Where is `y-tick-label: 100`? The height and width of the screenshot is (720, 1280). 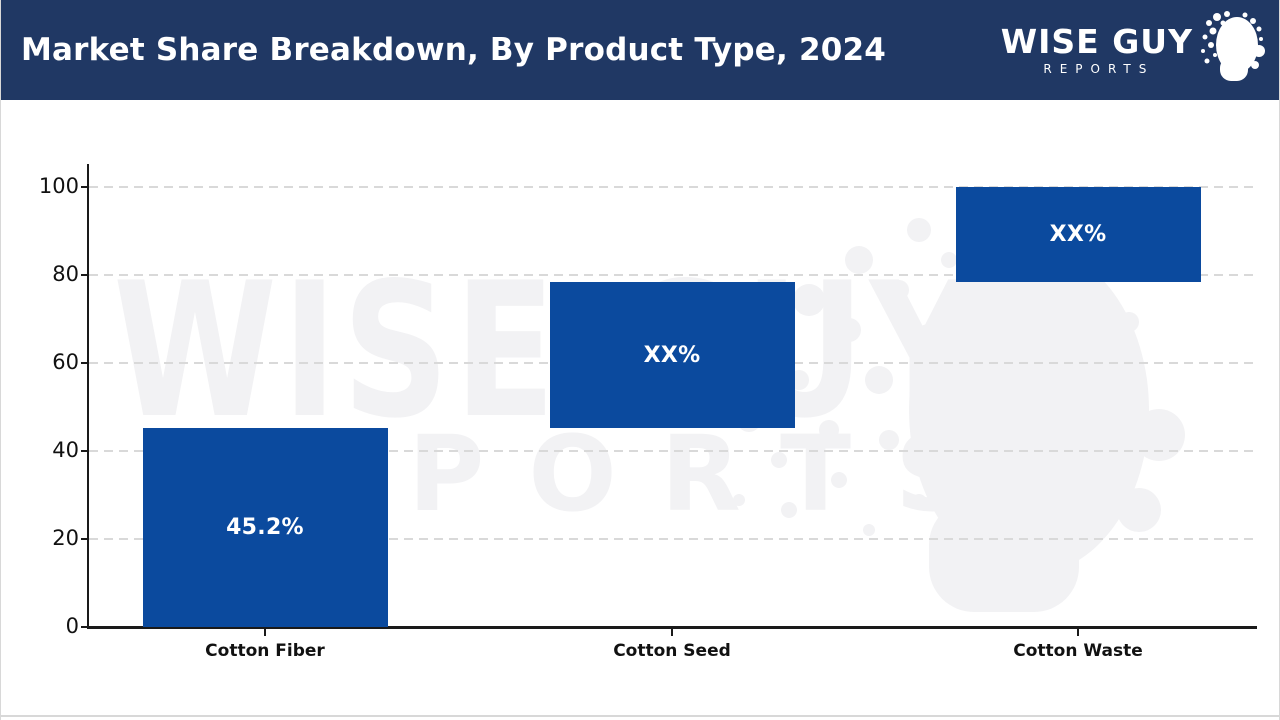
y-tick-label: 100 is located at coordinates (58, 186).